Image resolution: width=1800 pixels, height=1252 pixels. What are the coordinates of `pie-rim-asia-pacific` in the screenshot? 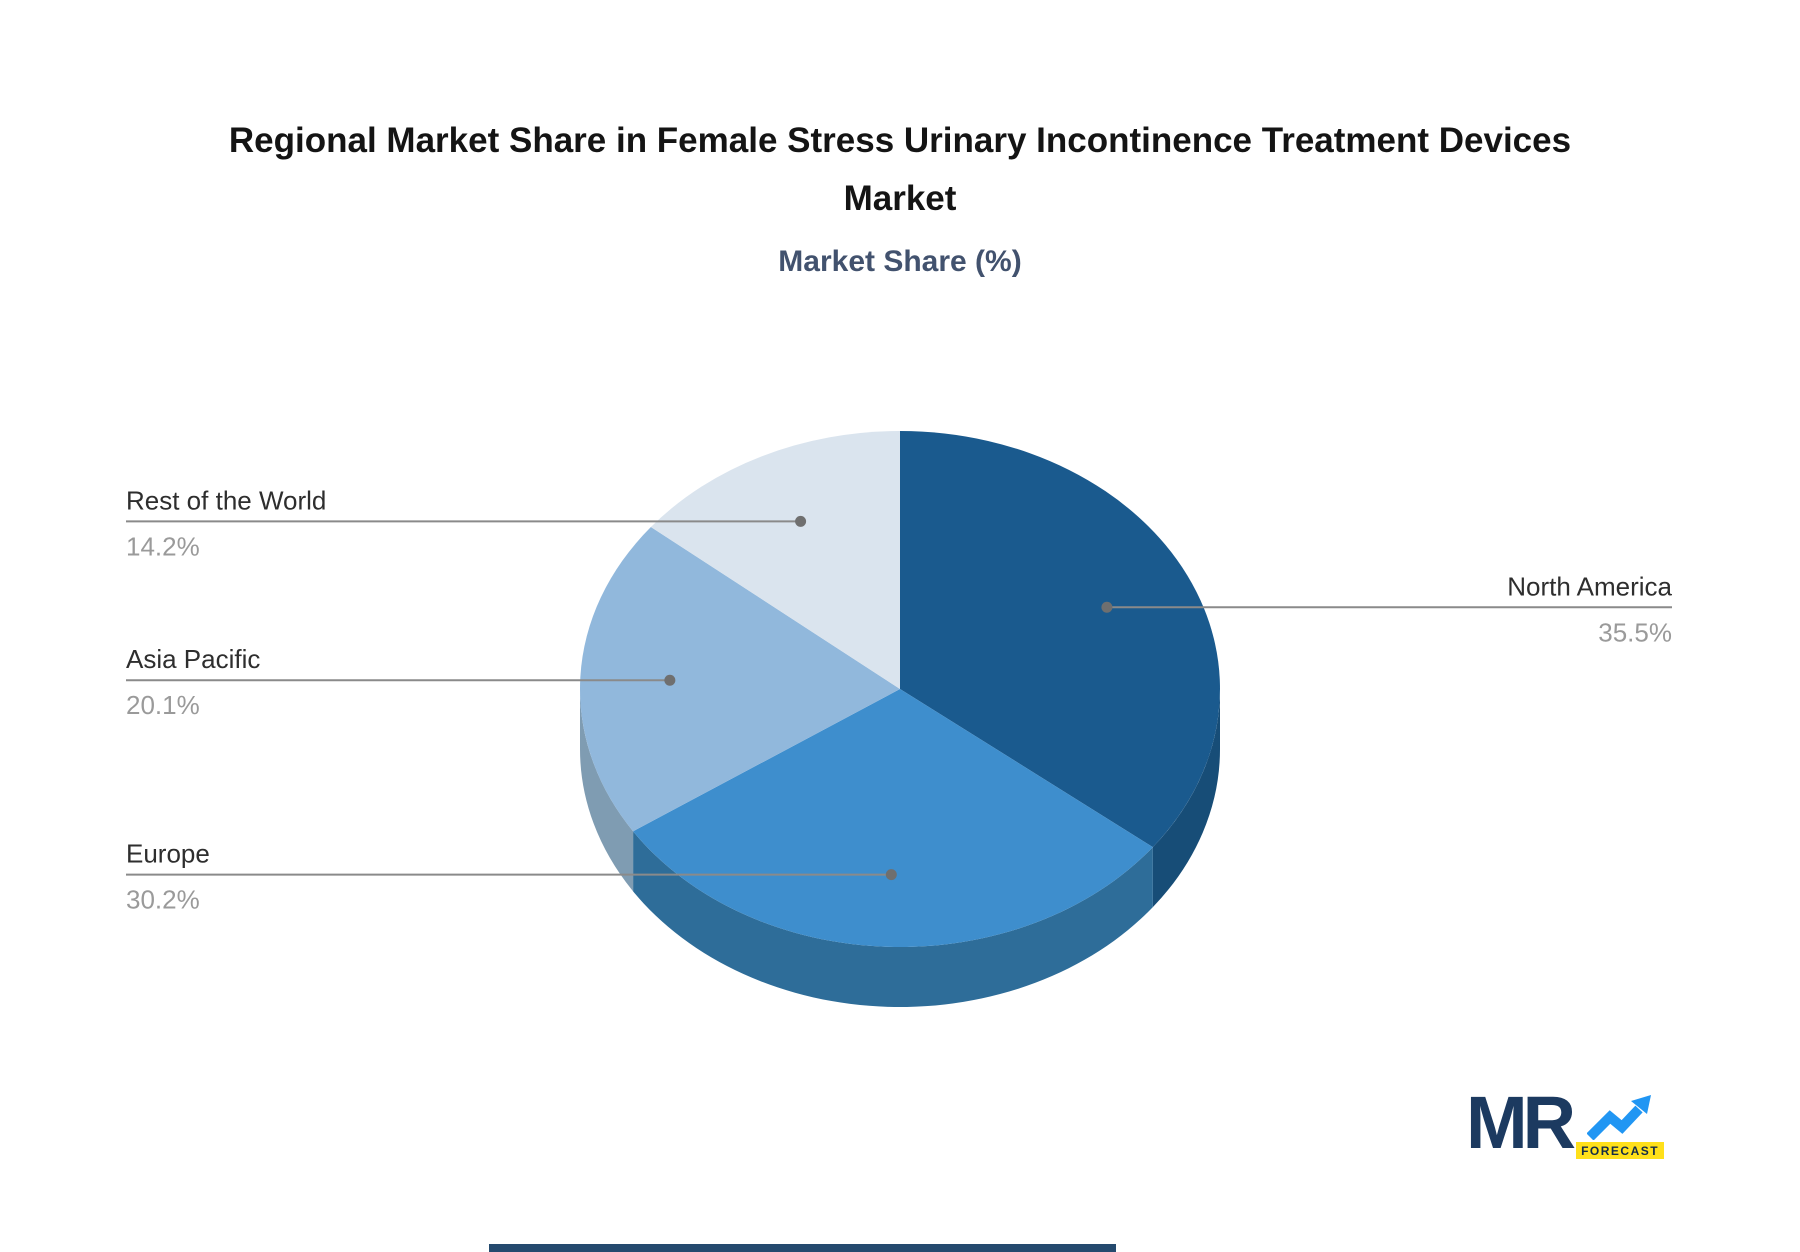 It's located at (607, 790).